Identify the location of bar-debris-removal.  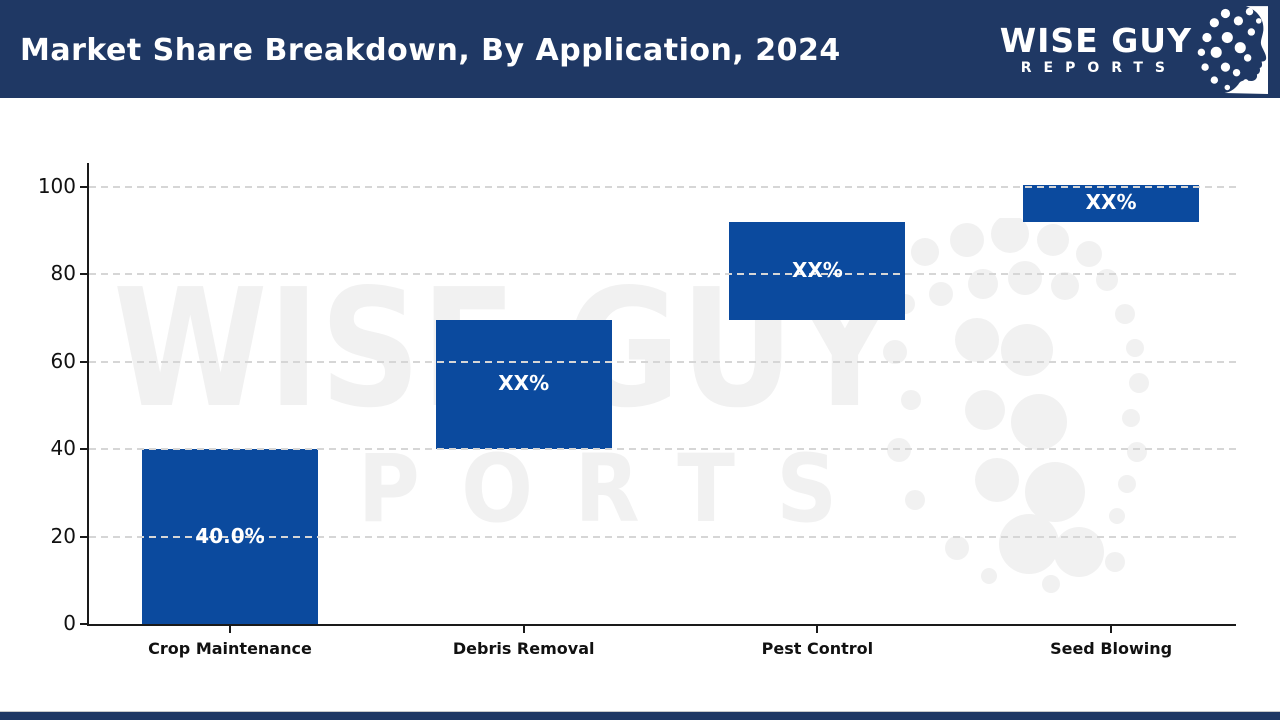
(523, 384).